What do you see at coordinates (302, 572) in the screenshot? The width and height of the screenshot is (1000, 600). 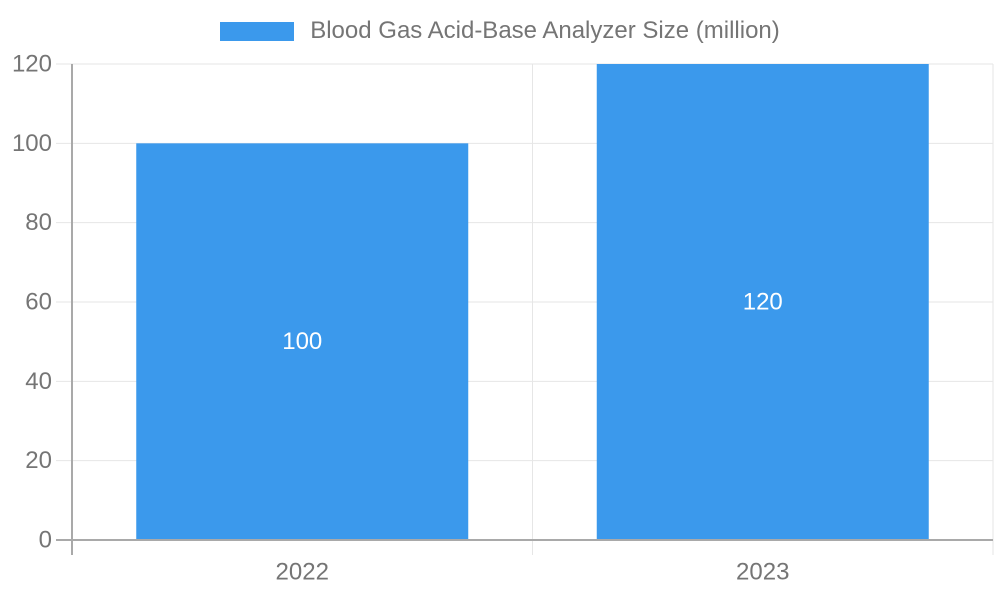 I see `x-axis-label-2022: 2022` at bounding box center [302, 572].